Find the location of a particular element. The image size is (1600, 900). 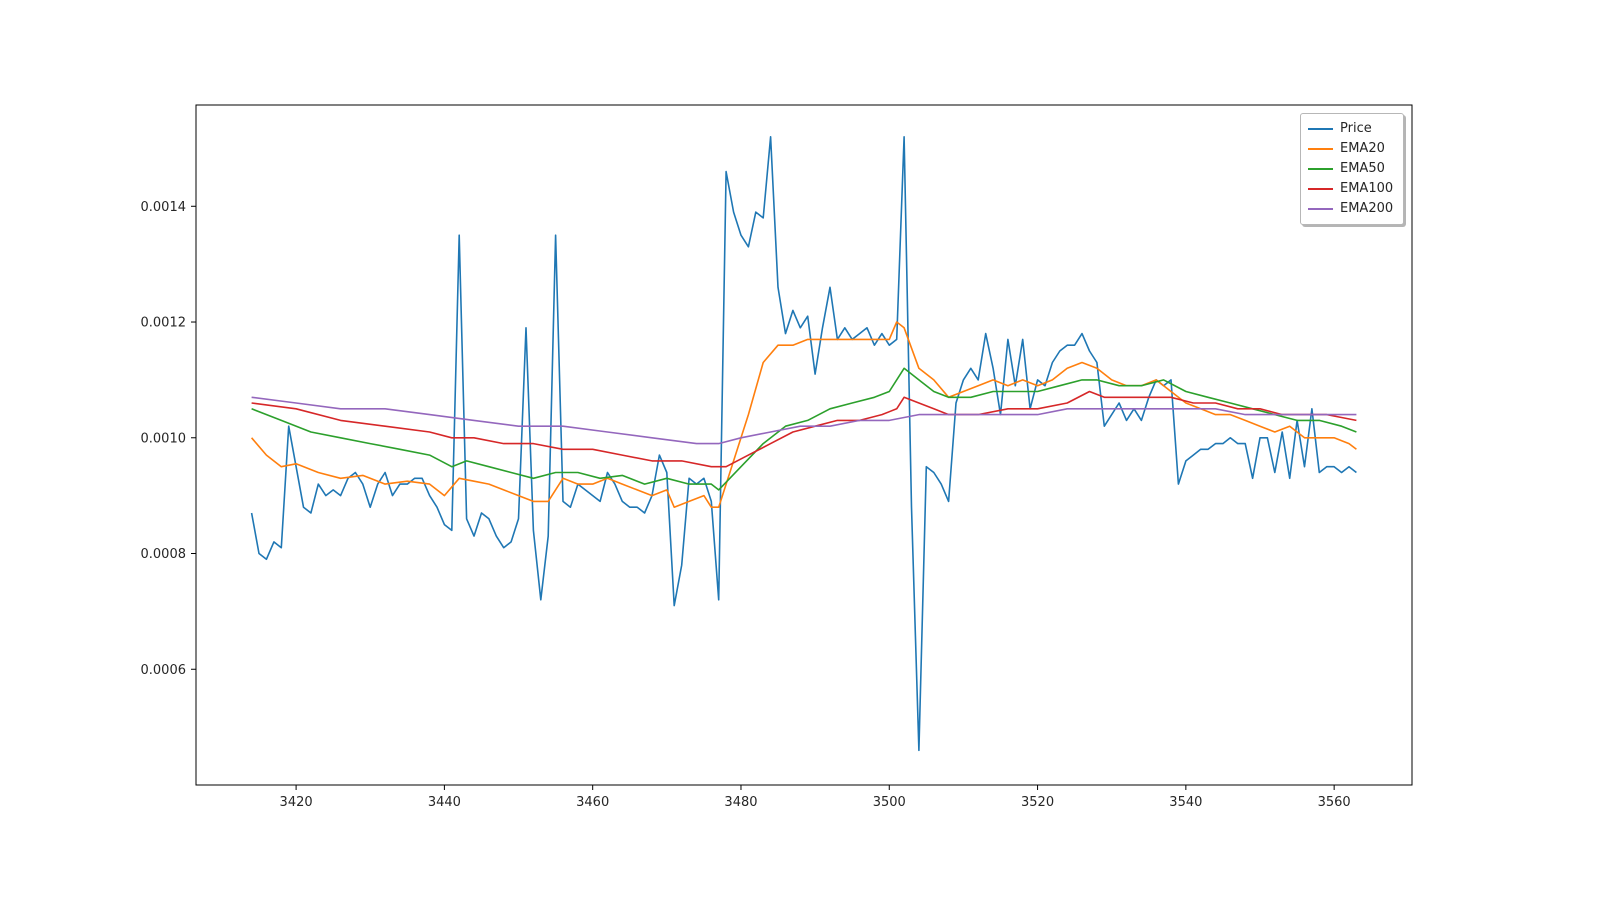

legend-swatch-ema200 is located at coordinates (1320, 209).